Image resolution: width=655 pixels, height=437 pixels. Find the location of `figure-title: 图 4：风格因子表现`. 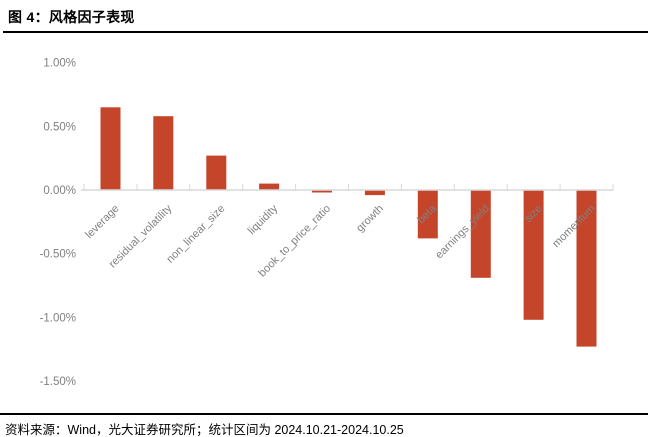

figure-title: 图 4：风格因子表现 is located at coordinates (71, 17).